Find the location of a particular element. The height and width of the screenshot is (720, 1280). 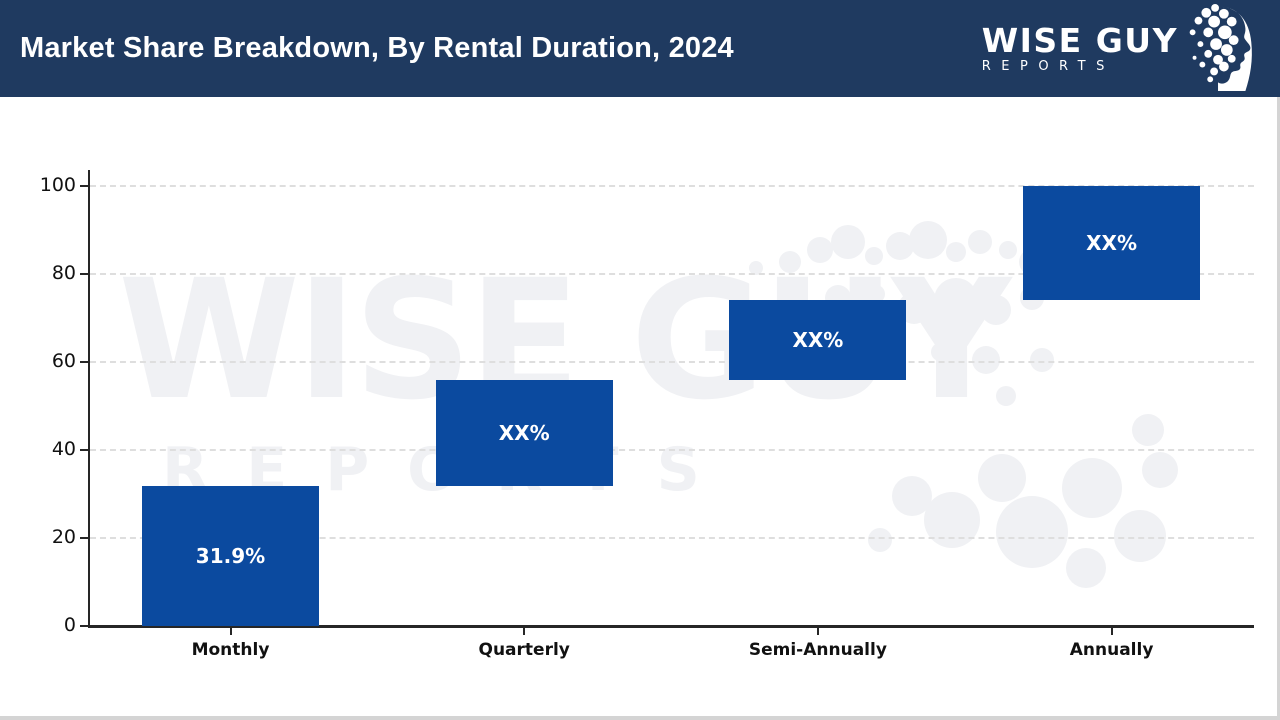

bar-quarterly: XX% is located at coordinates (524, 433).